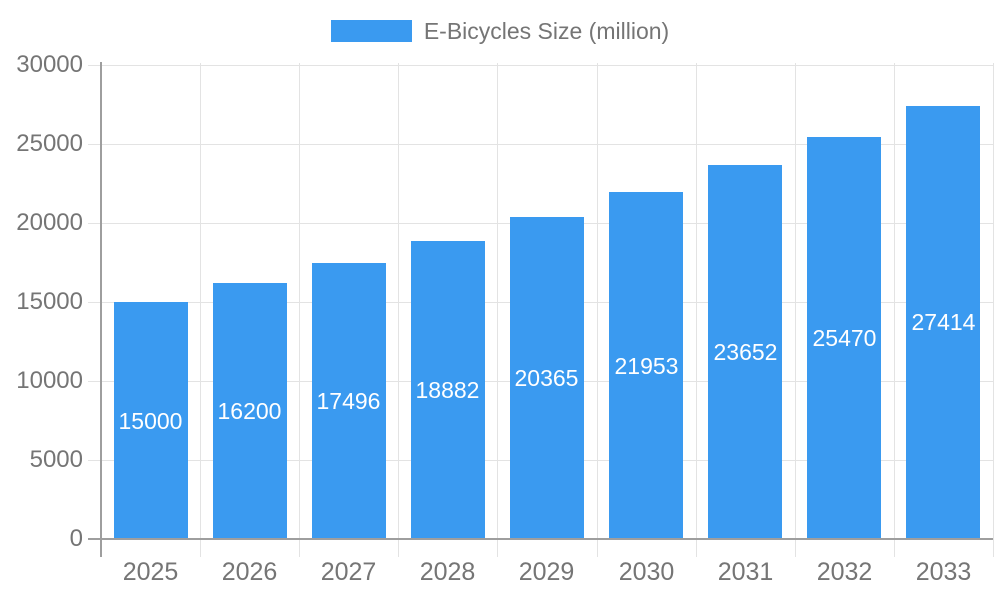 The width and height of the screenshot is (1000, 600). I want to click on x-axis-tick-label: 2026, so click(249, 572).